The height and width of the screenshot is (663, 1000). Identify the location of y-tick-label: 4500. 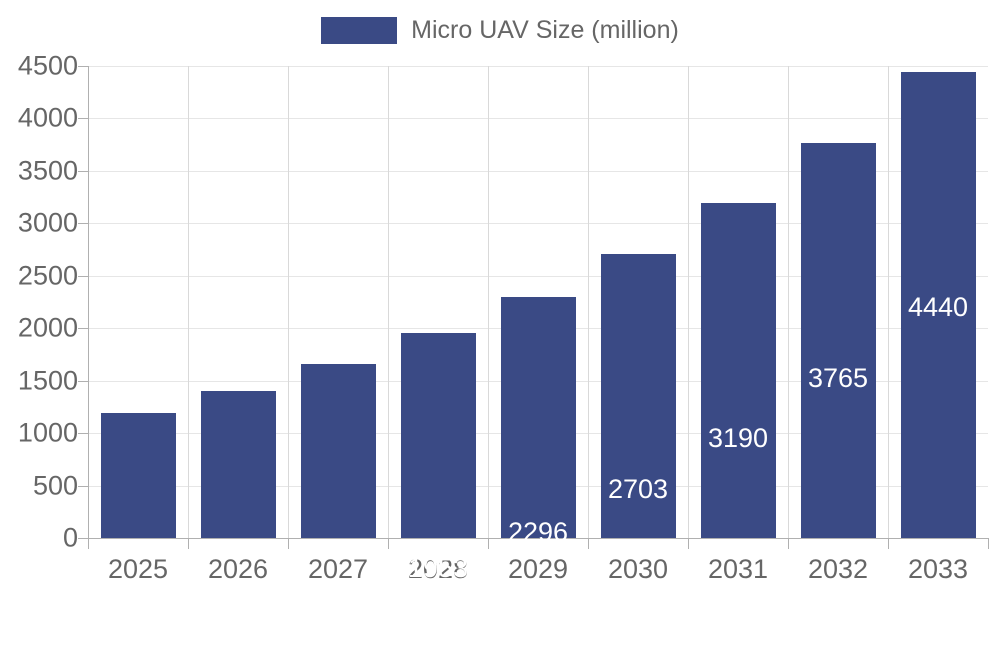
(47, 65).